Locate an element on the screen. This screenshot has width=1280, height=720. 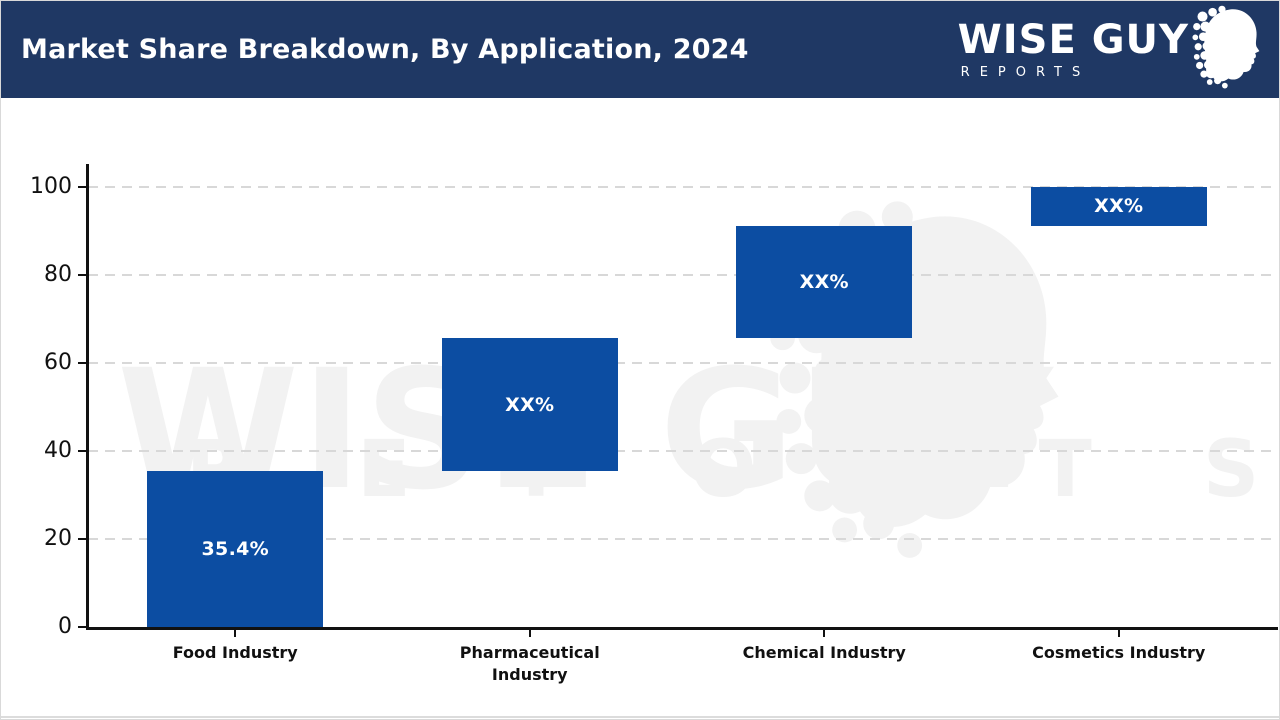
logo-wordmark-line2: REPORTS is located at coordinates (1025, 72).